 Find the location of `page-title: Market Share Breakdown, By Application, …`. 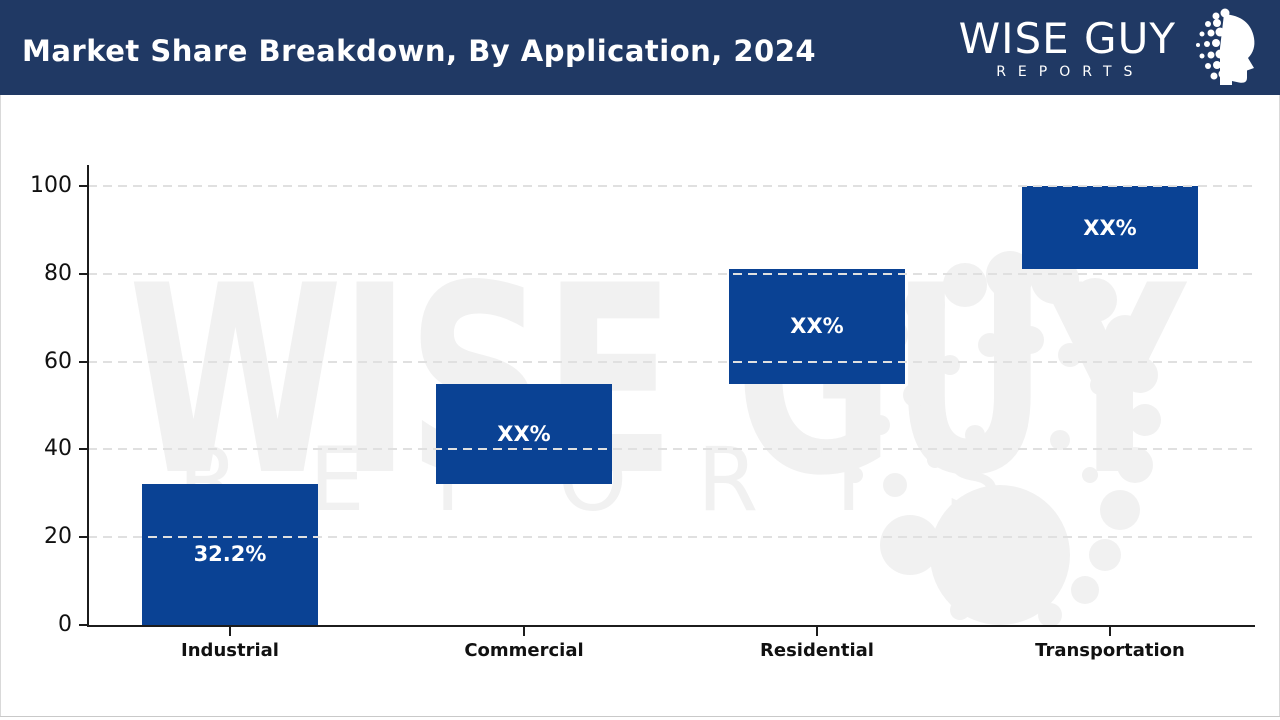

page-title: Market Share Breakdown, By Application, … is located at coordinates (419, 51).